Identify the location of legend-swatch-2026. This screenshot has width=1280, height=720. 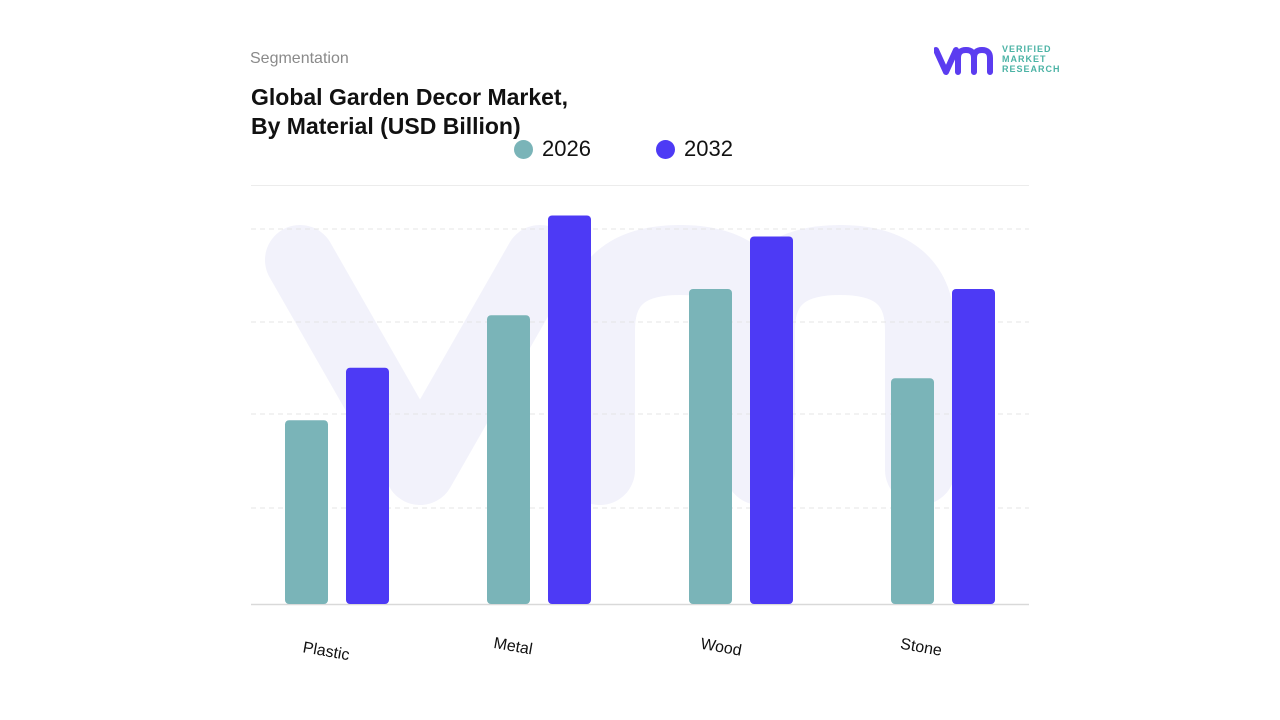
(523, 149).